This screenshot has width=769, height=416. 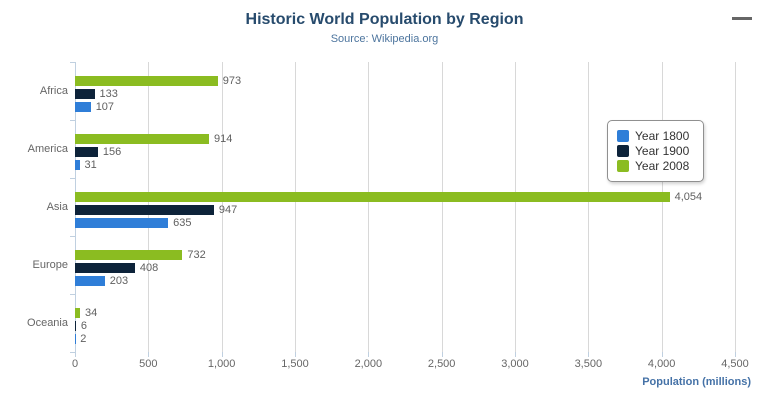 What do you see at coordinates (688, 197) in the screenshot?
I see `data-label: 4,054` at bounding box center [688, 197].